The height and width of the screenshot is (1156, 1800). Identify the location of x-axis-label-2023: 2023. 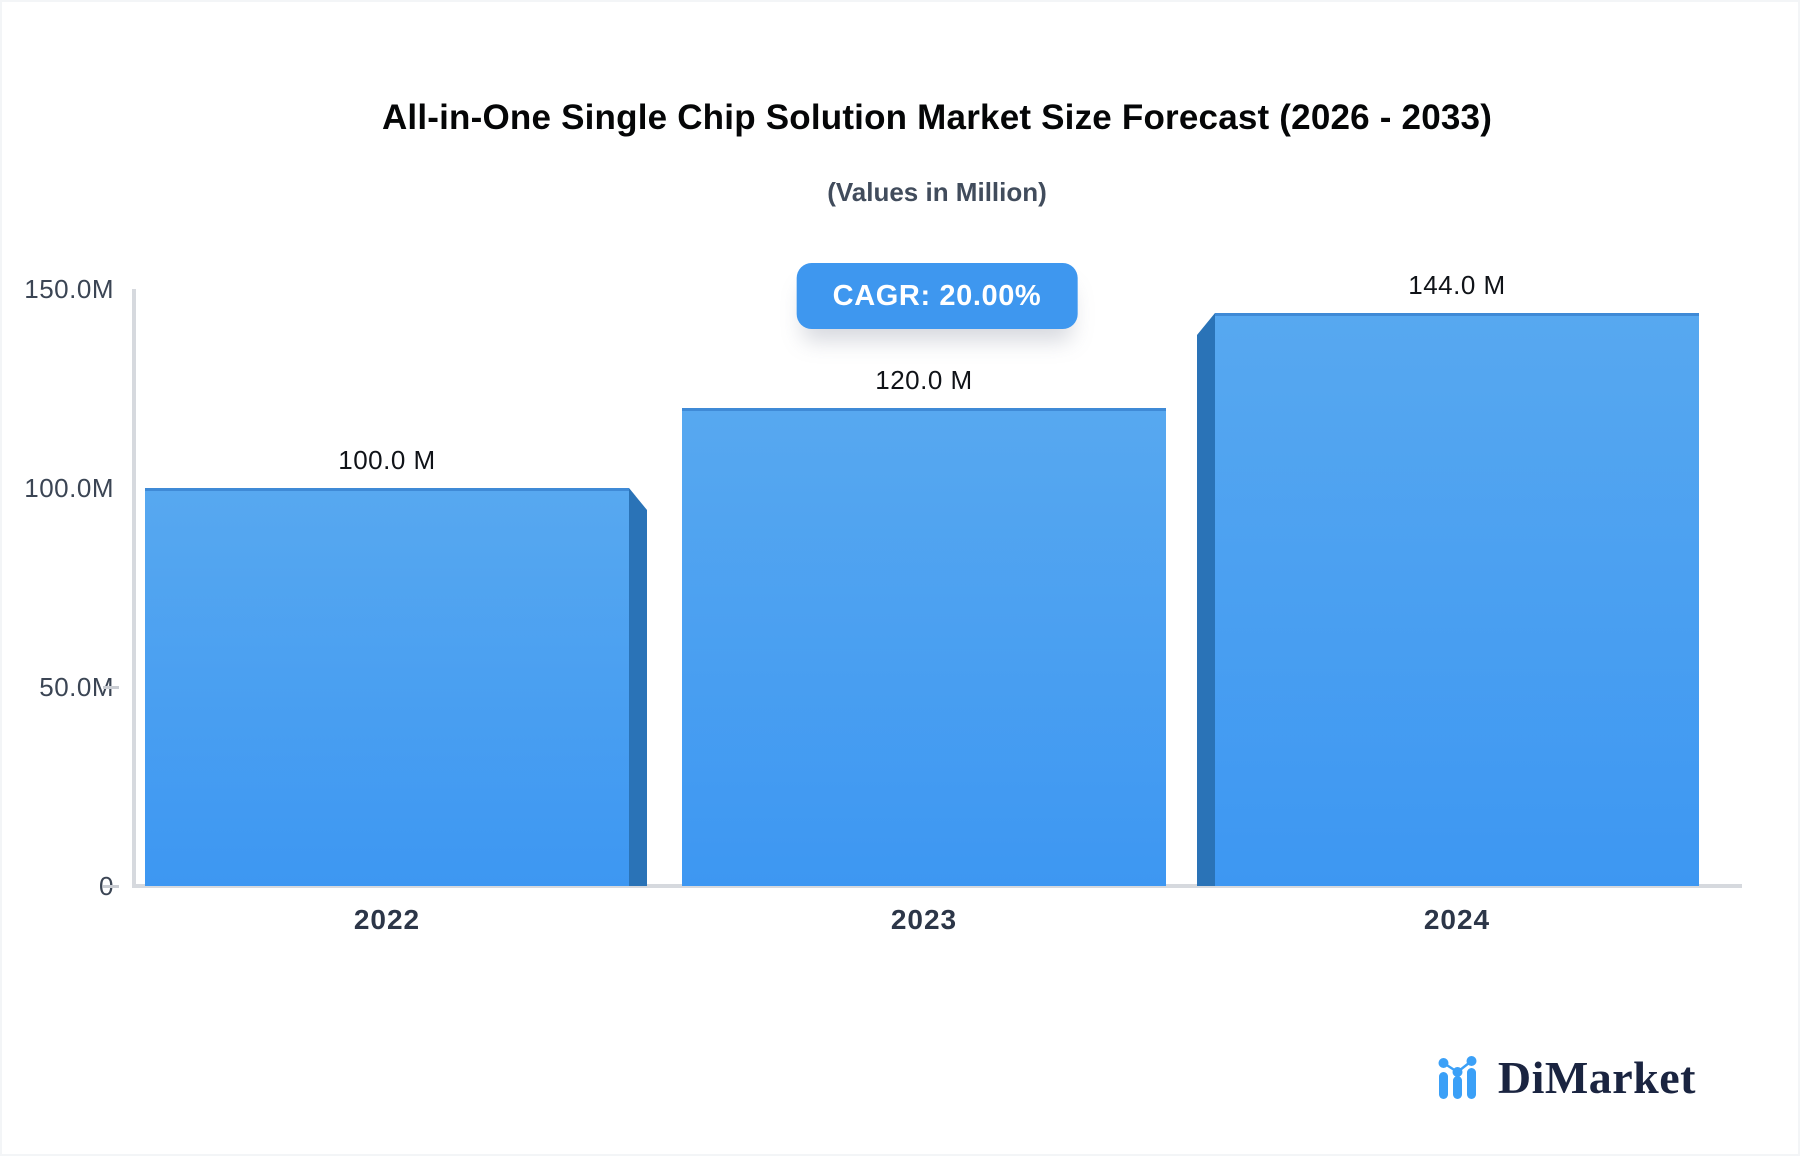
(924, 919).